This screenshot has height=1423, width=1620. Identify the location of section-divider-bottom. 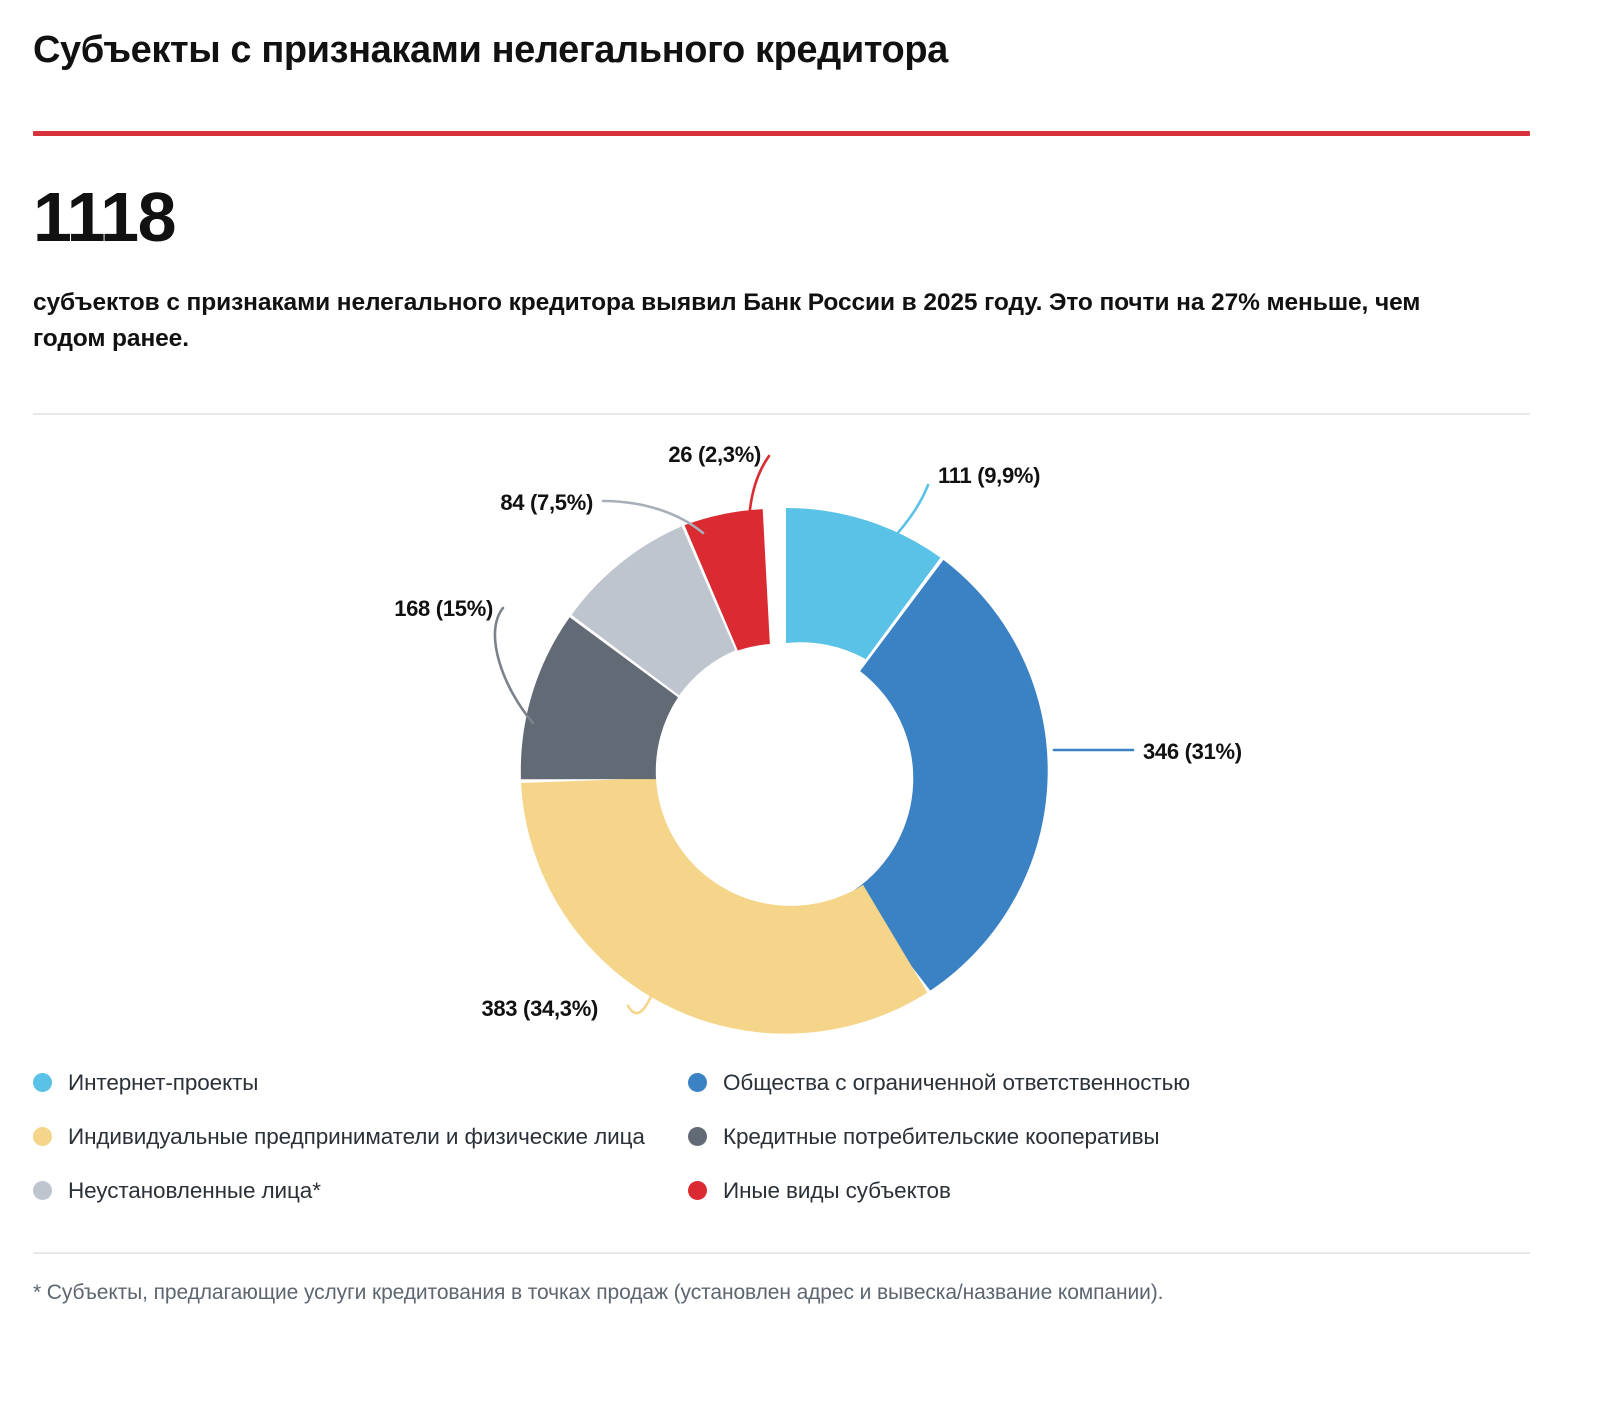
(781, 1253).